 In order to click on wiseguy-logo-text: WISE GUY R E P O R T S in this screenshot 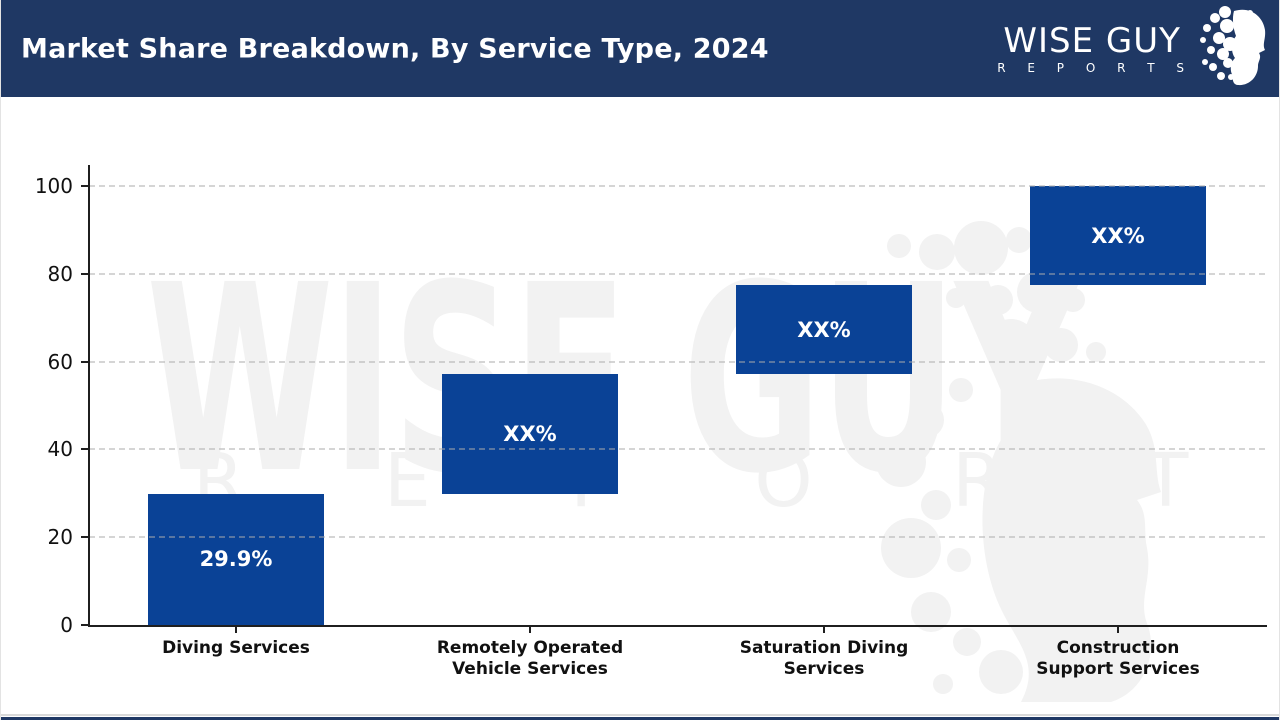, I will do `click(1092, 49)`.